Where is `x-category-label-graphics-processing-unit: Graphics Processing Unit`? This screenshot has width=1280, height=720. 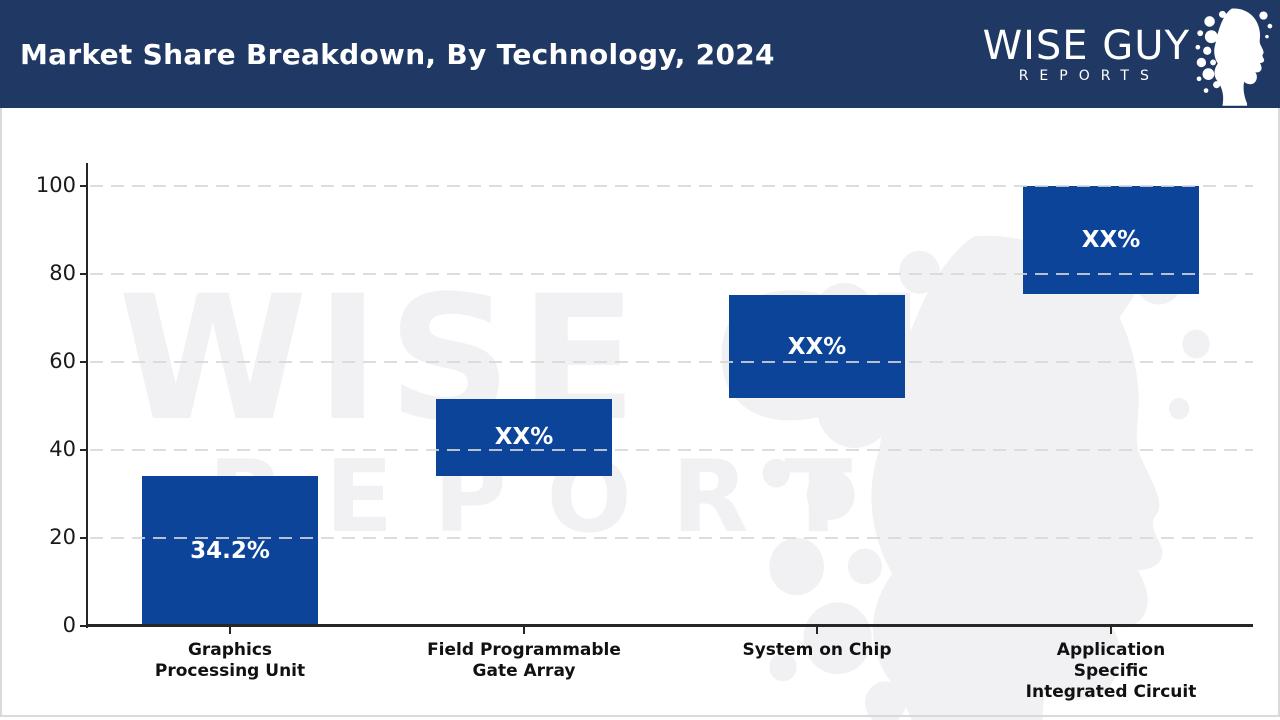
x-category-label-graphics-processing-unit: Graphics Processing Unit is located at coordinates (230, 661).